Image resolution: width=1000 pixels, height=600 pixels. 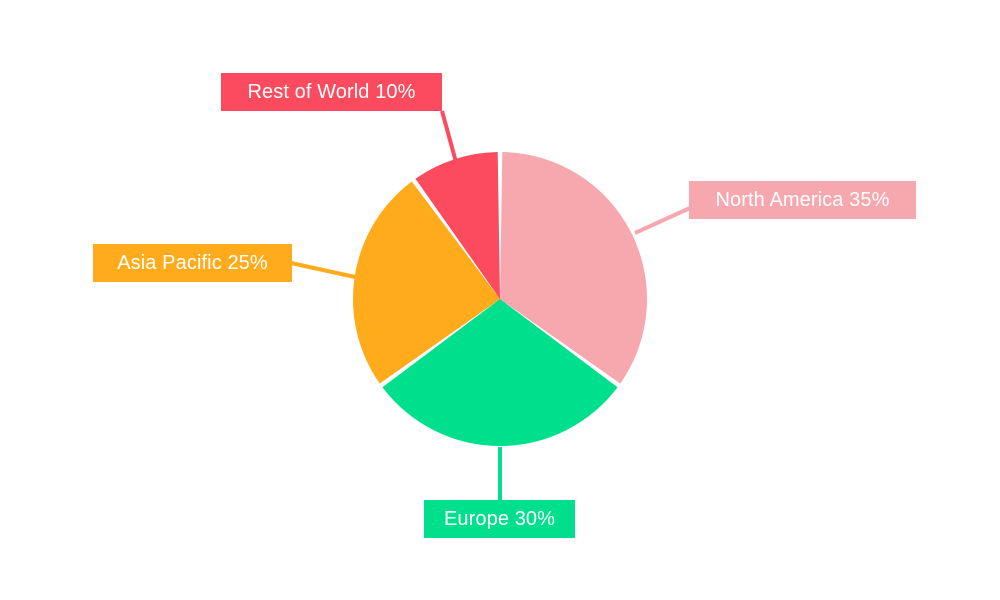 I want to click on pie-label-europe: Europe 30%, so click(x=499, y=519).